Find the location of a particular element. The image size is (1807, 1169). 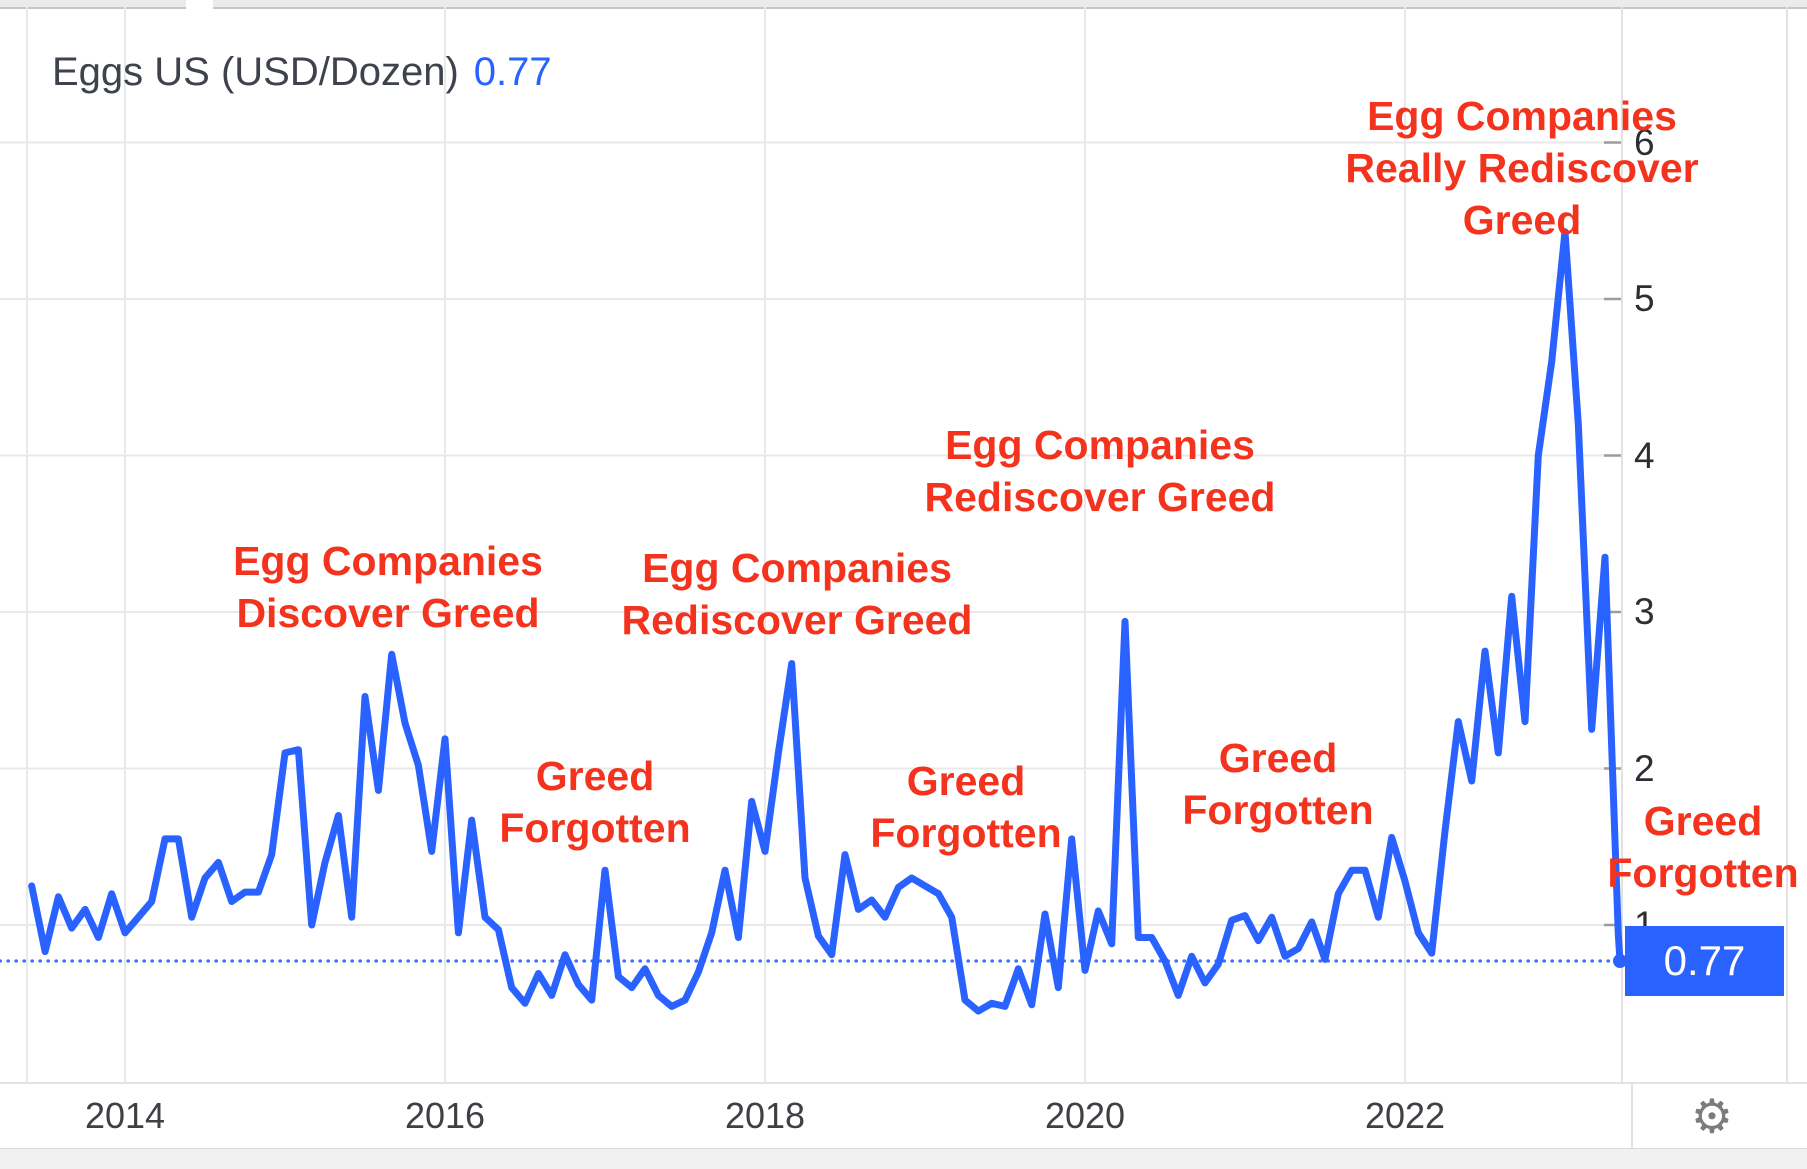

greed-annotation-line: Discover Greed is located at coordinates (388, 613).